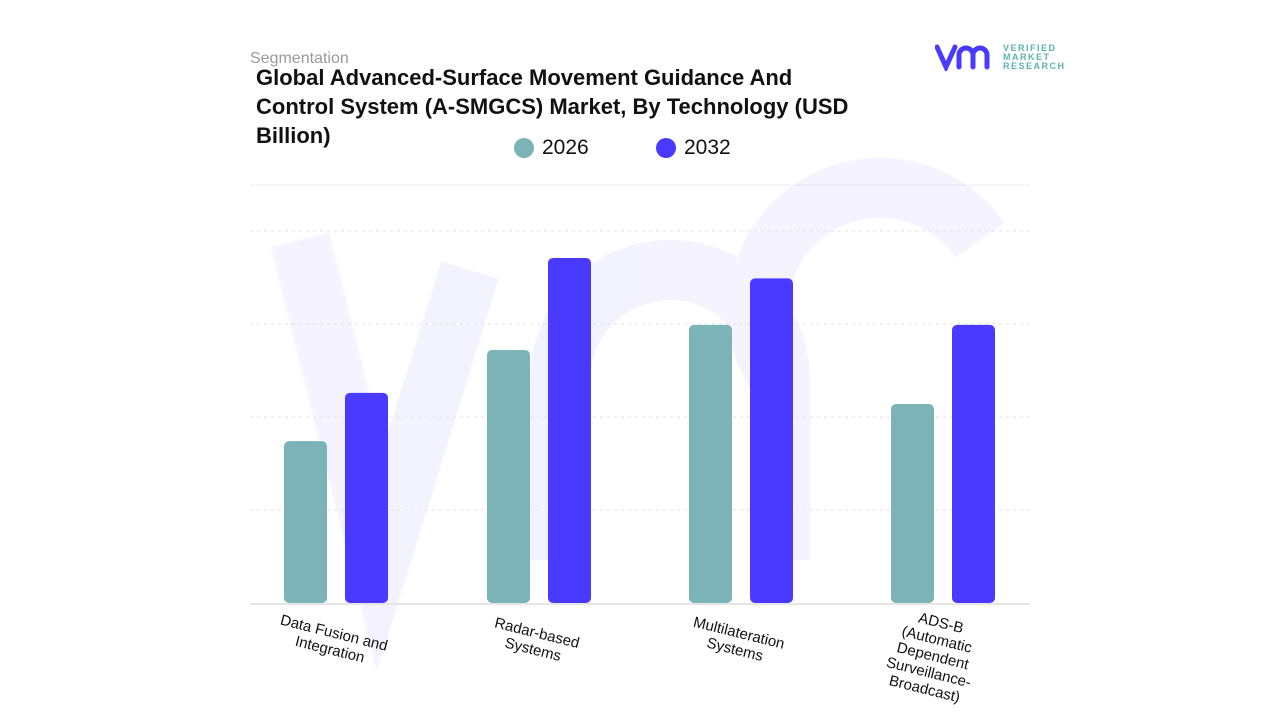 The height and width of the screenshot is (720, 1280). I want to click on legend-label-2026: 2026, so click(565, 147).